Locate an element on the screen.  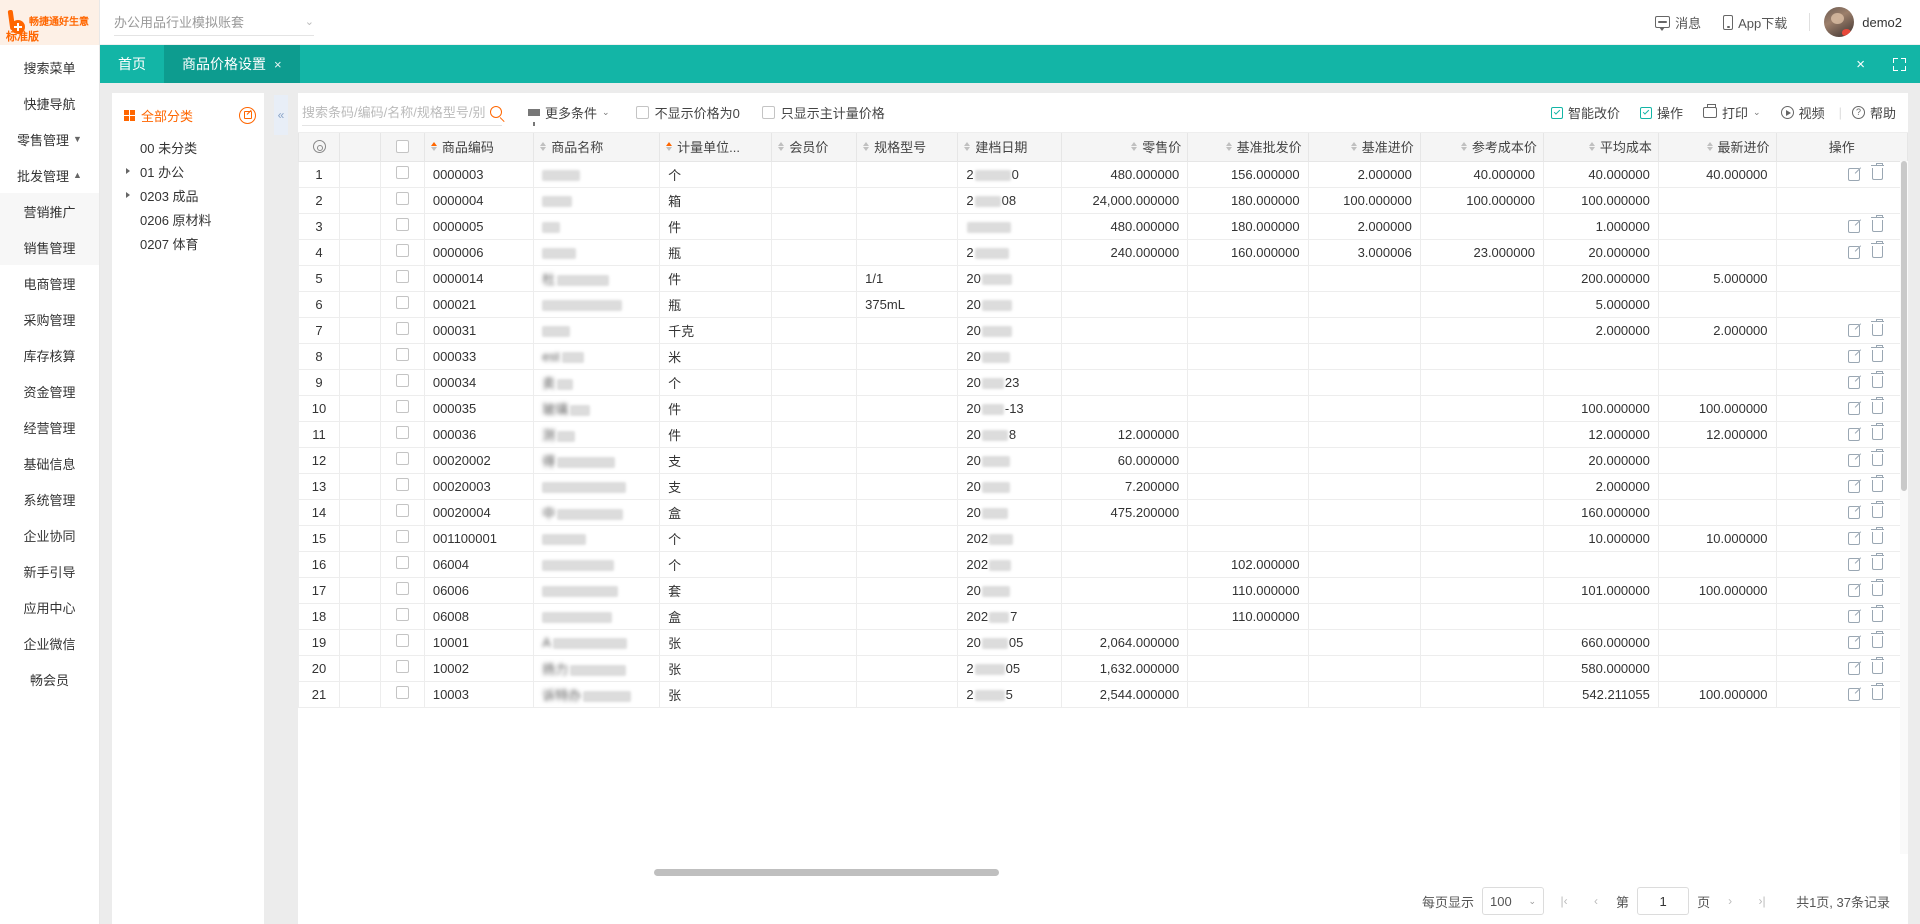
category-node-1: 01 办公 is located at coordinates (188, 171).